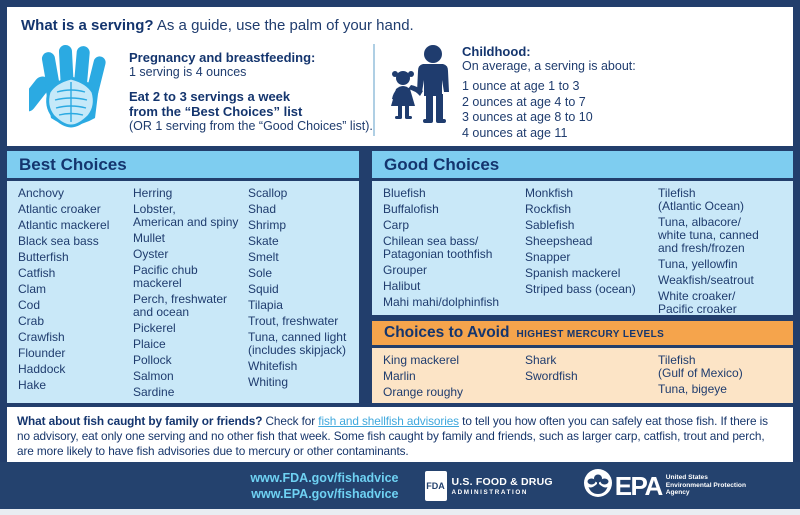 The width and height of the screenshot is (800, 515). What do you see at coordinates (692, 389) in the screenshot?
I see `list-item: Tuna, bigeye` at bounding box center [692, 389].